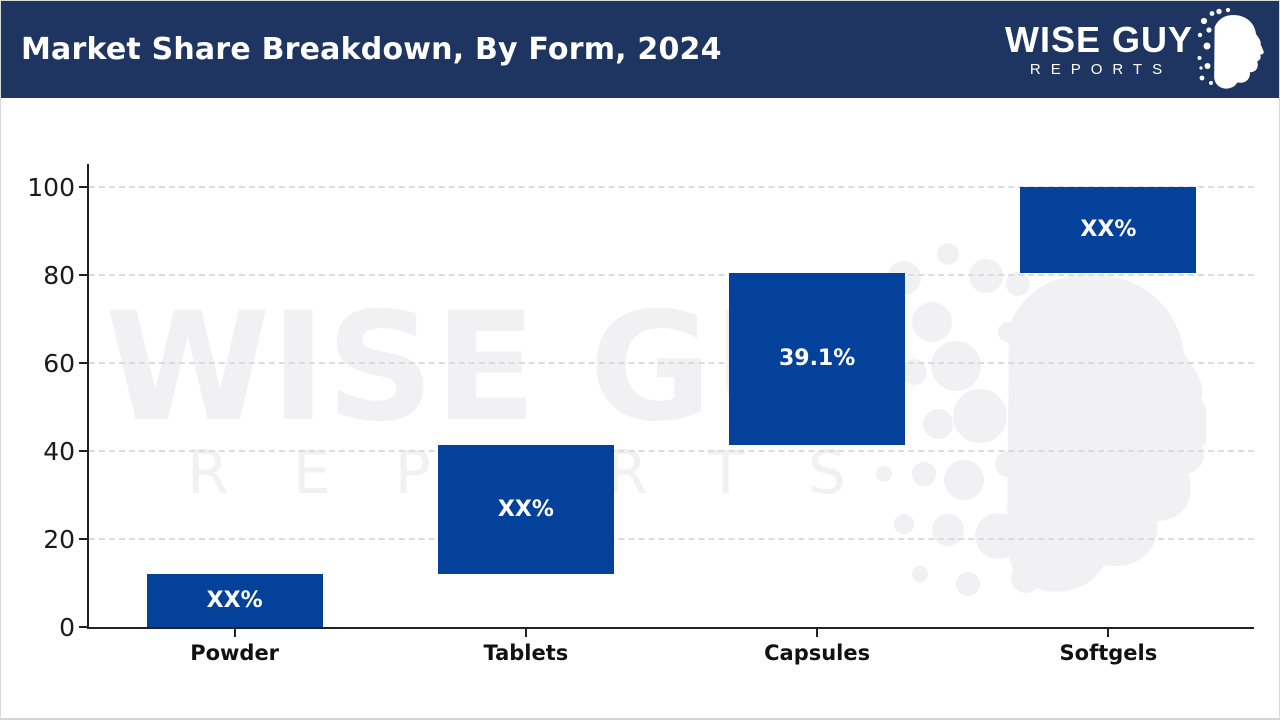 This screenshot has height=720, width=1280. I want to click on x-tick-mark-capsules, so click(817, 633).